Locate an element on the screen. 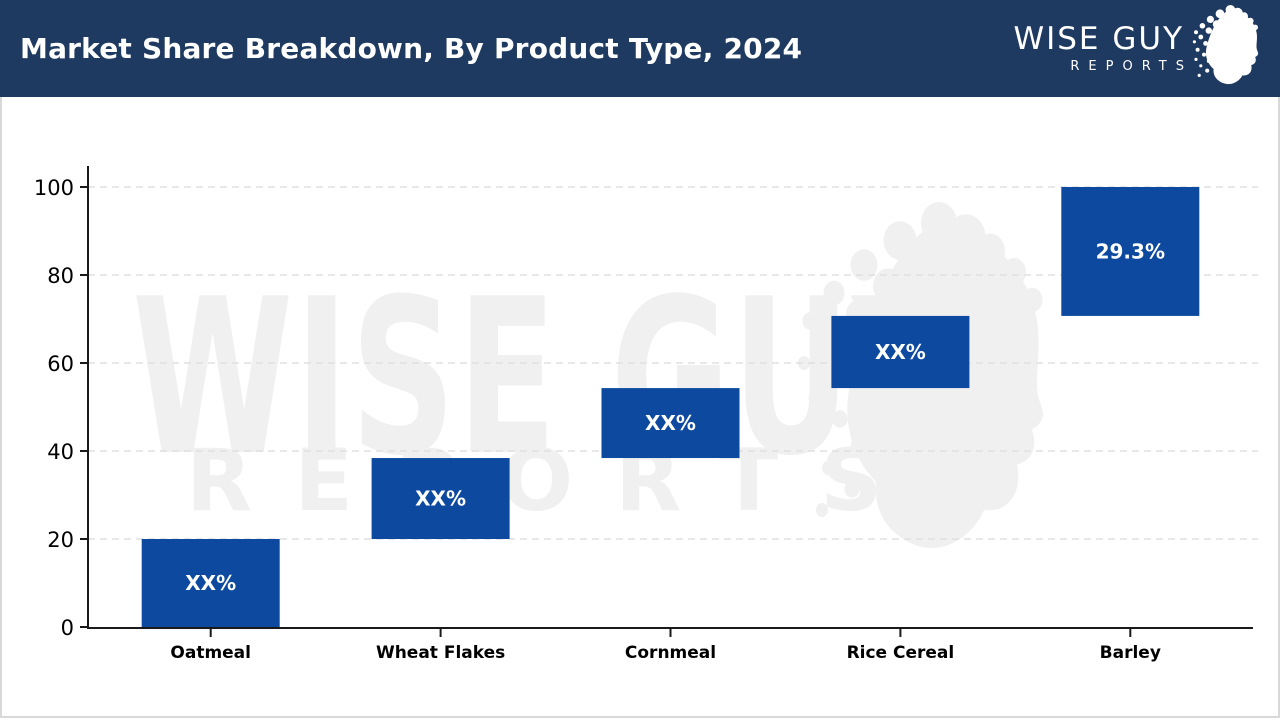 The image size is (1280, 720). x-category-label: Barley is located at coordinates (1130, 653).